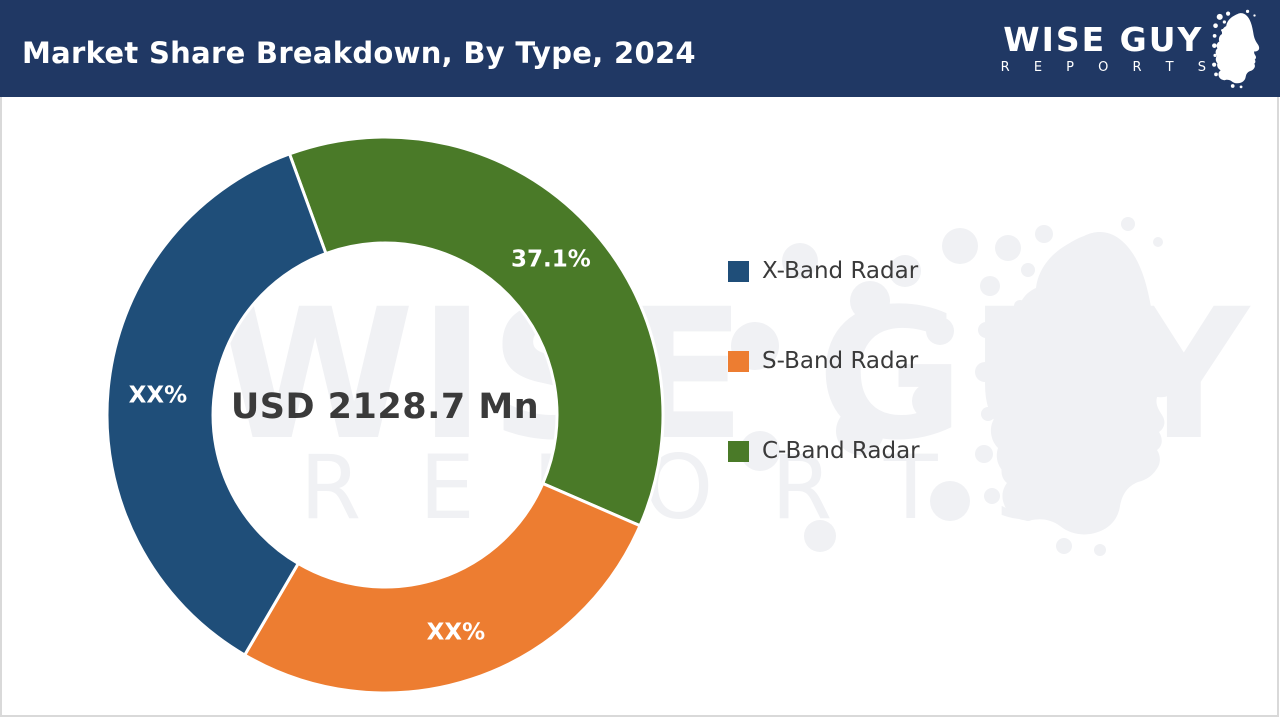 This screenshot has width=1280, height=720. What do you see at coordinates (442, 588) in the screenshot?
I see `donut-segment-s-band-radar` at bounding box center [442, 588].